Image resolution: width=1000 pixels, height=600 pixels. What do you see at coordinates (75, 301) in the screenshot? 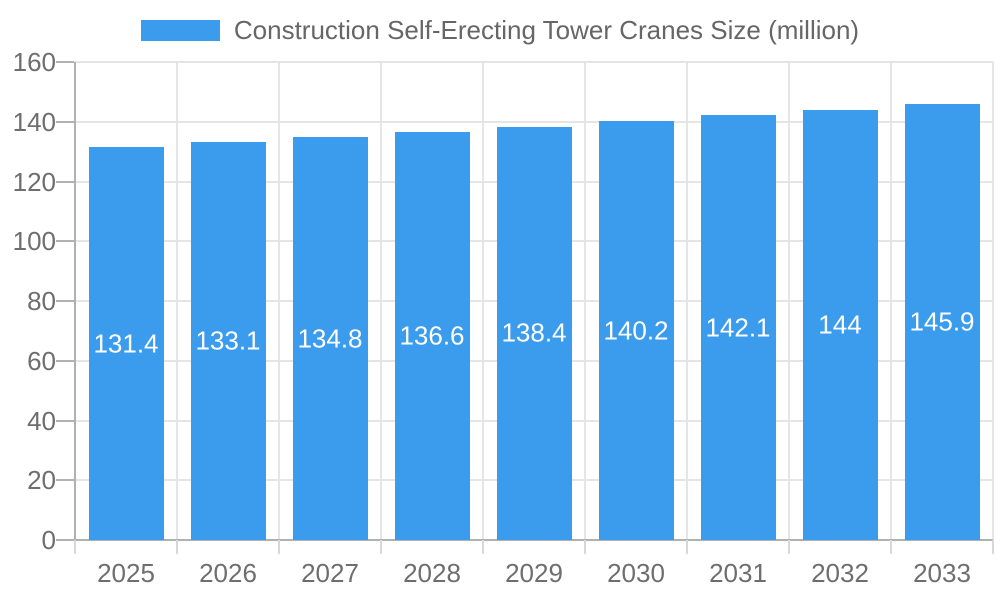
I see `y-axis-line` at bounding box center [75, 301].